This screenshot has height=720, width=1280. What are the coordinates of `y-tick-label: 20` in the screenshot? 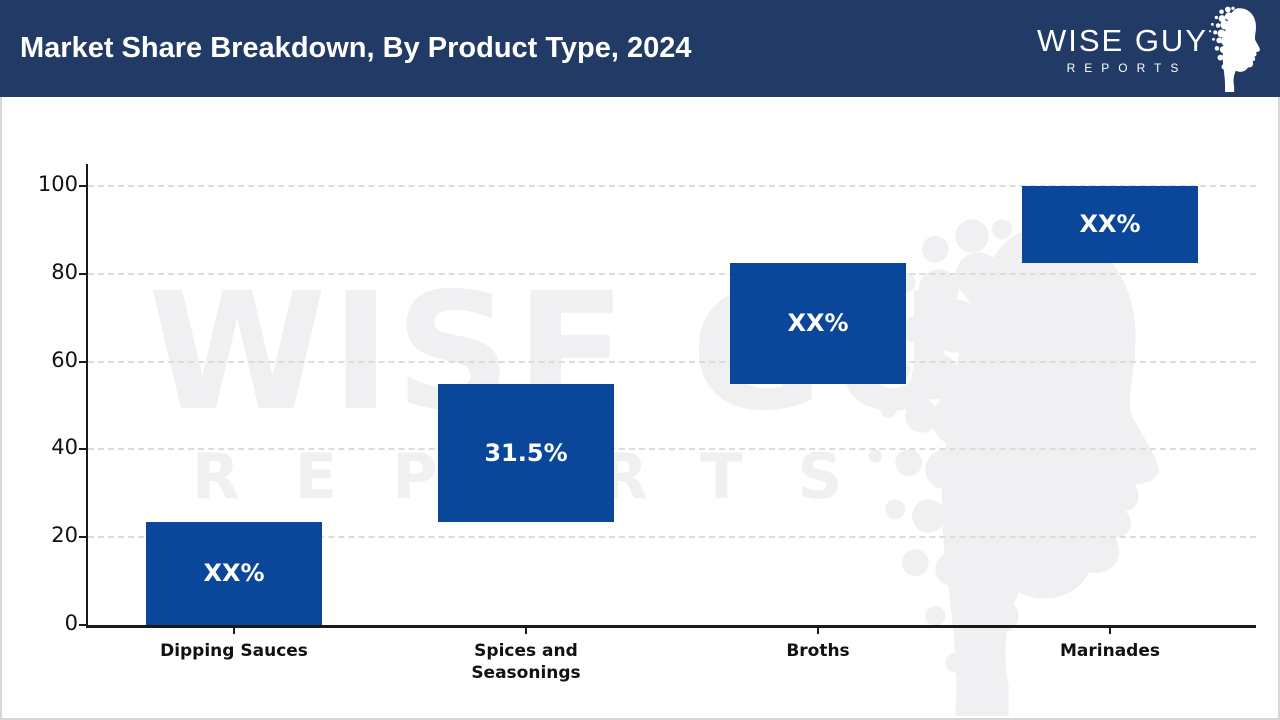 It's located at (64, 535).